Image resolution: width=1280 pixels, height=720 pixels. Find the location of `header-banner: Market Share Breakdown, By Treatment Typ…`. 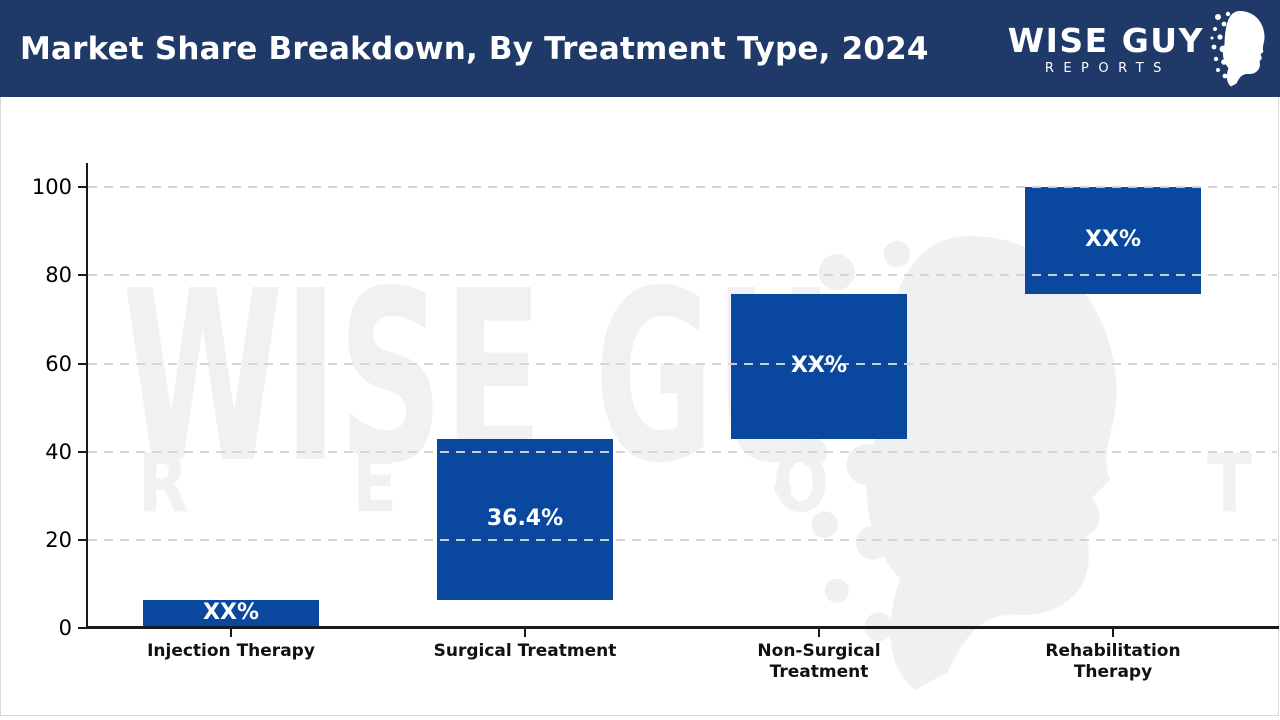

header-banner: Market Share Breakdown, By Treatment Typ… is located at coordinates (640, 48).